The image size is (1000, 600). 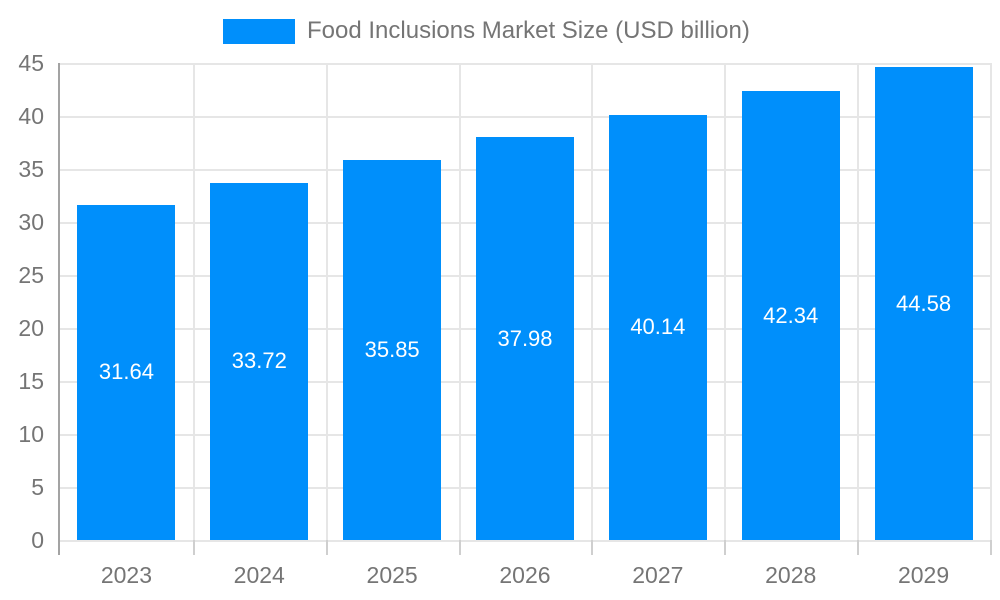 I want to click on legend-series-swatch, so click(x=259, y=31).